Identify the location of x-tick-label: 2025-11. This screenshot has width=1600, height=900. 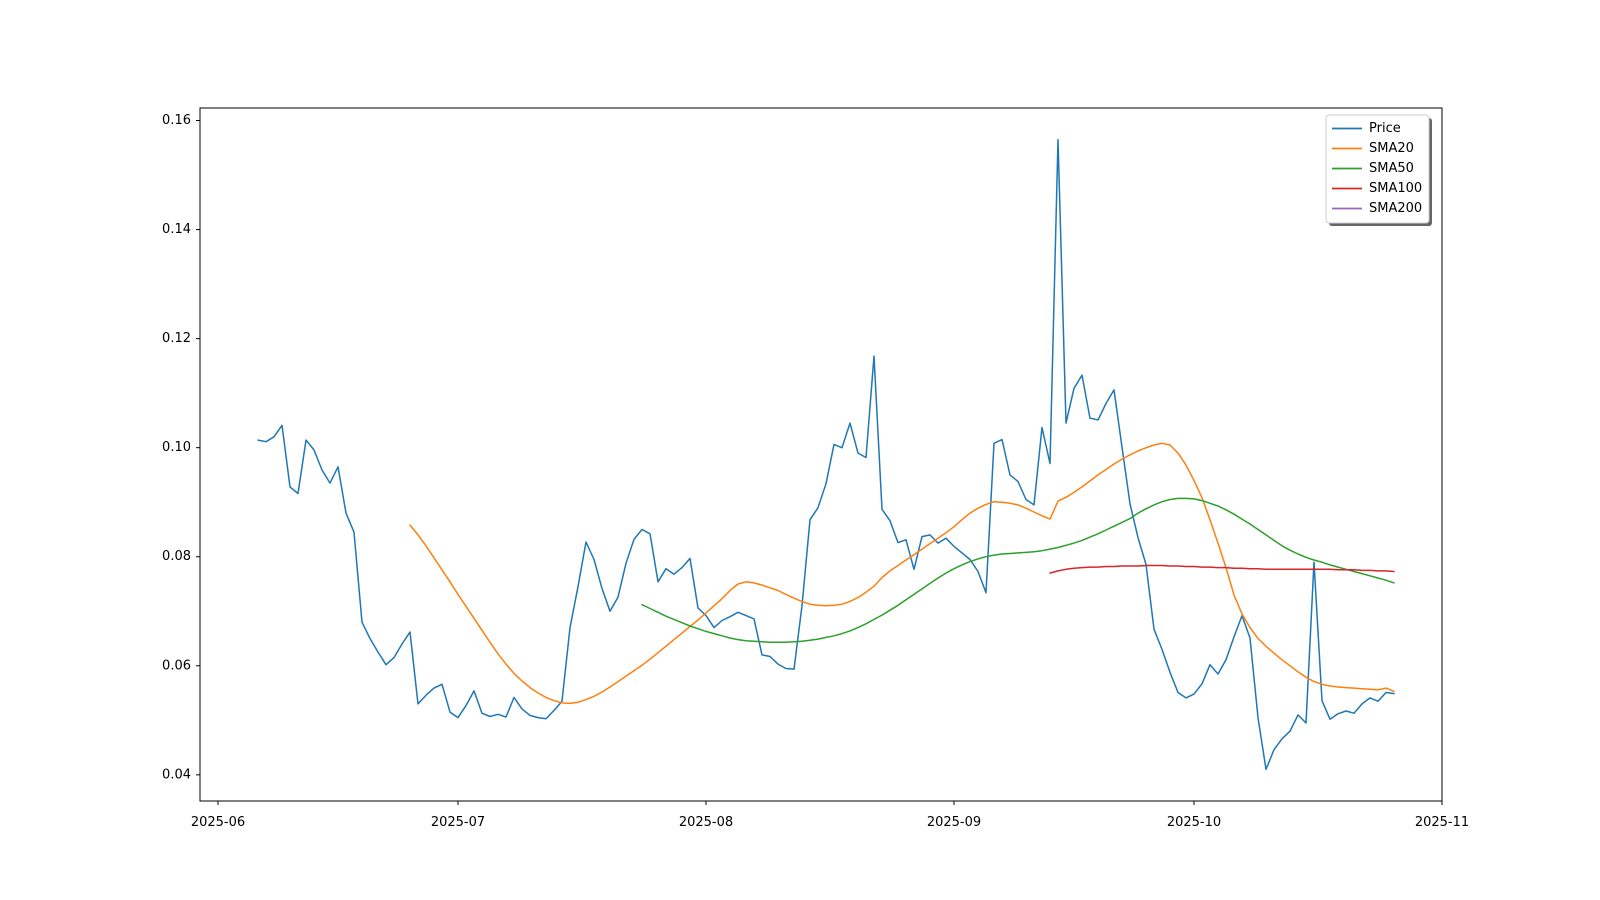
(1442, 822).